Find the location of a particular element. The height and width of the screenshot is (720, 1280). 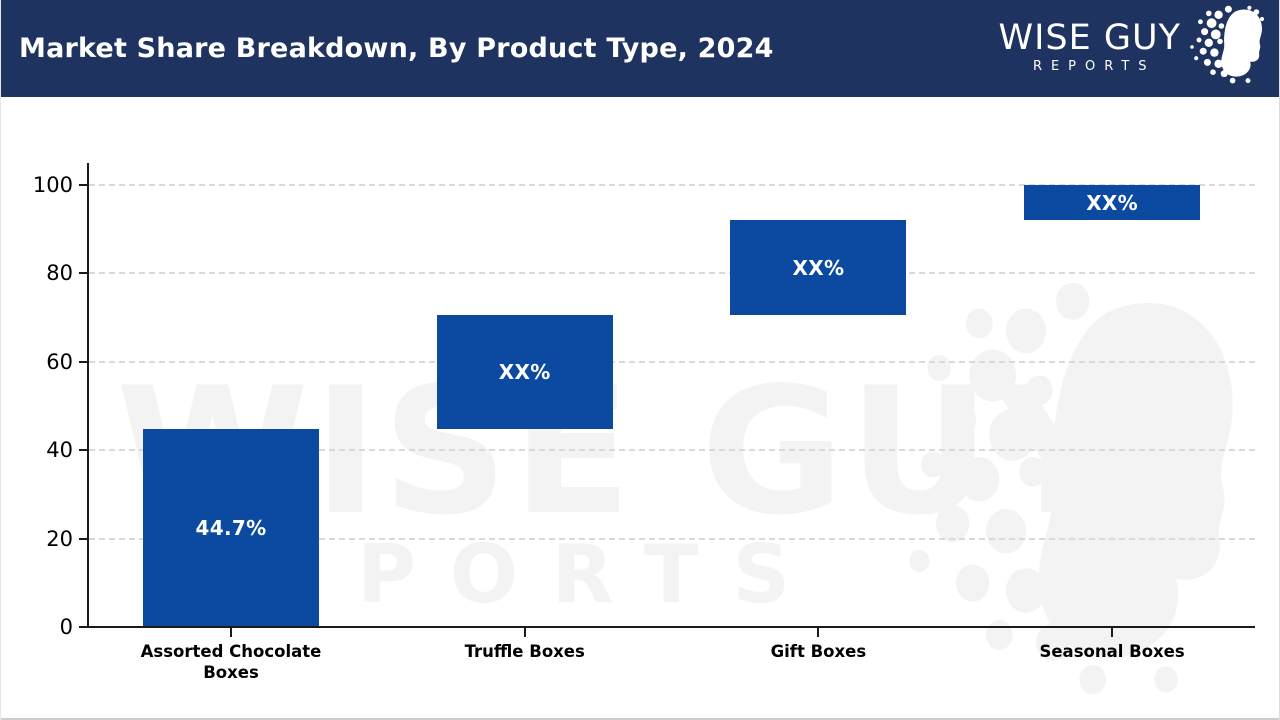

x-axis-category-label: Truffle Boxes is located at coordinates (524, 651).